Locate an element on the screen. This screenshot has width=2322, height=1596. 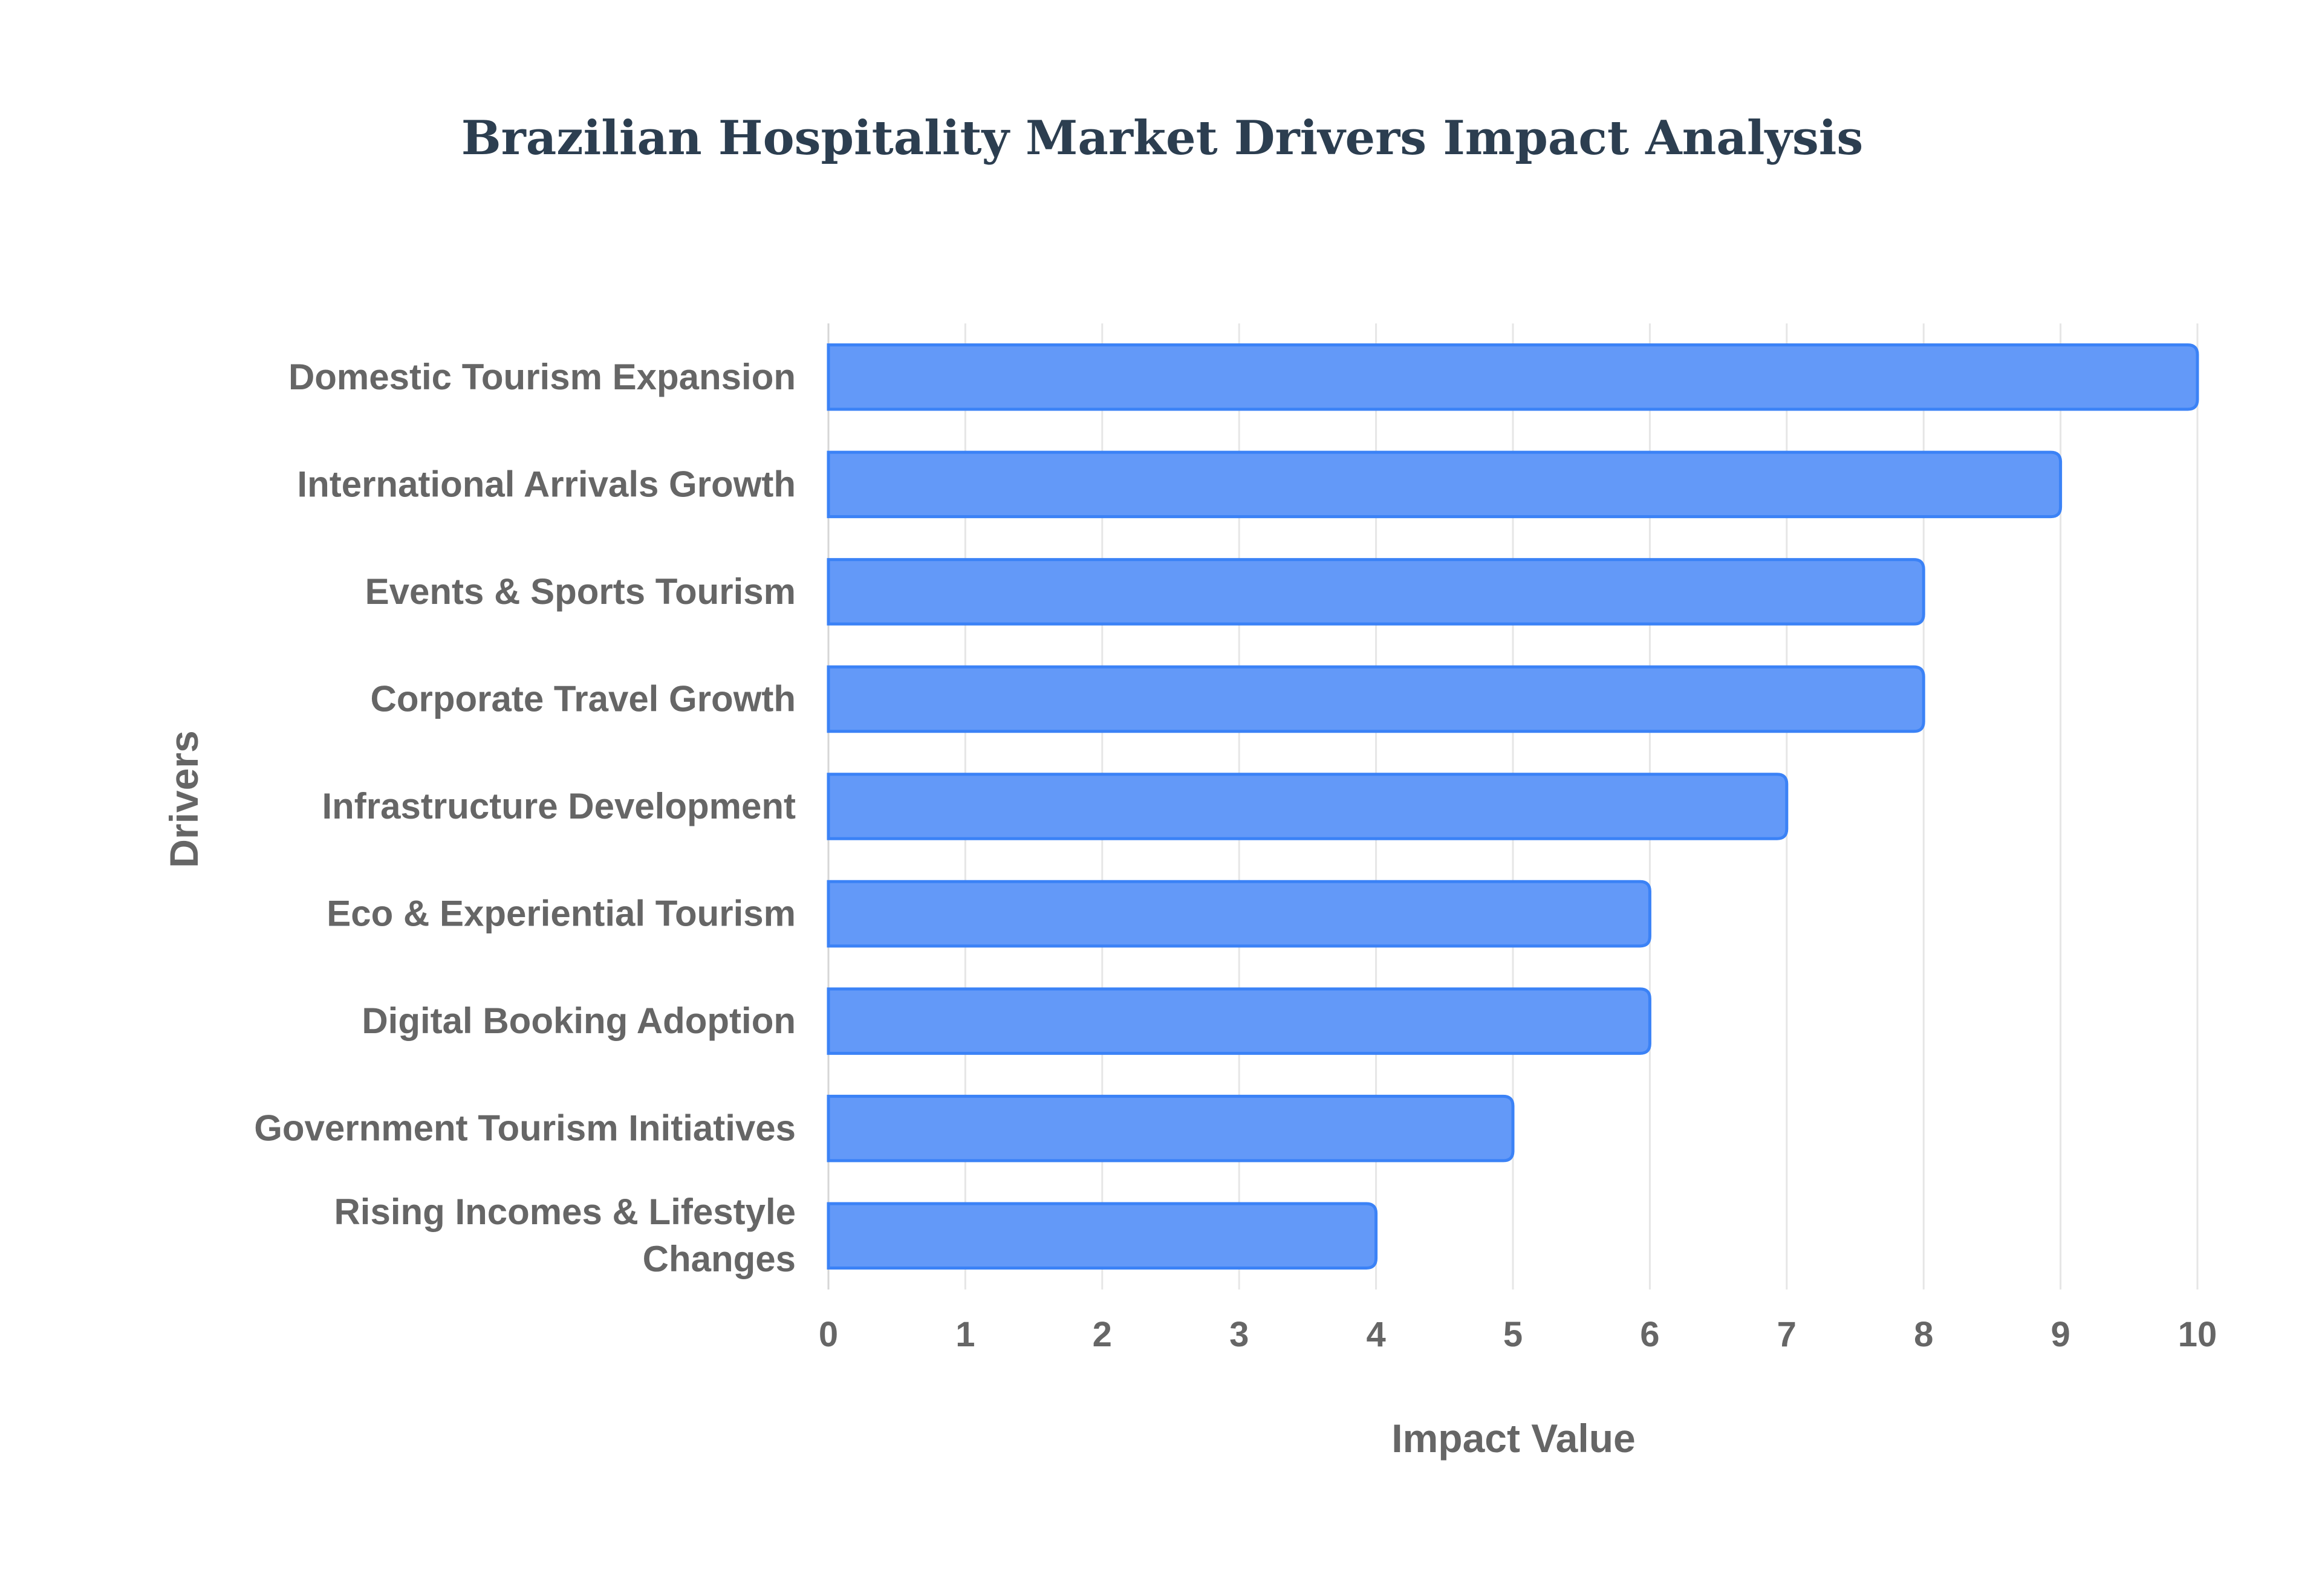
x-tick-label: 0 is located at coordinates (828, 1334).